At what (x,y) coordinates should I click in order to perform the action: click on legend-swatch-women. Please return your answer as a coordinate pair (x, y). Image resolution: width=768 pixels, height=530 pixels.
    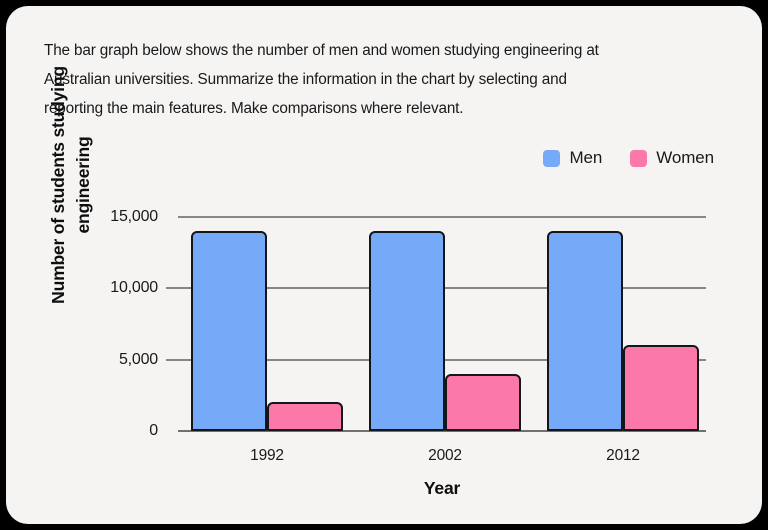
    Looking at the image, I should click on (639, 158).